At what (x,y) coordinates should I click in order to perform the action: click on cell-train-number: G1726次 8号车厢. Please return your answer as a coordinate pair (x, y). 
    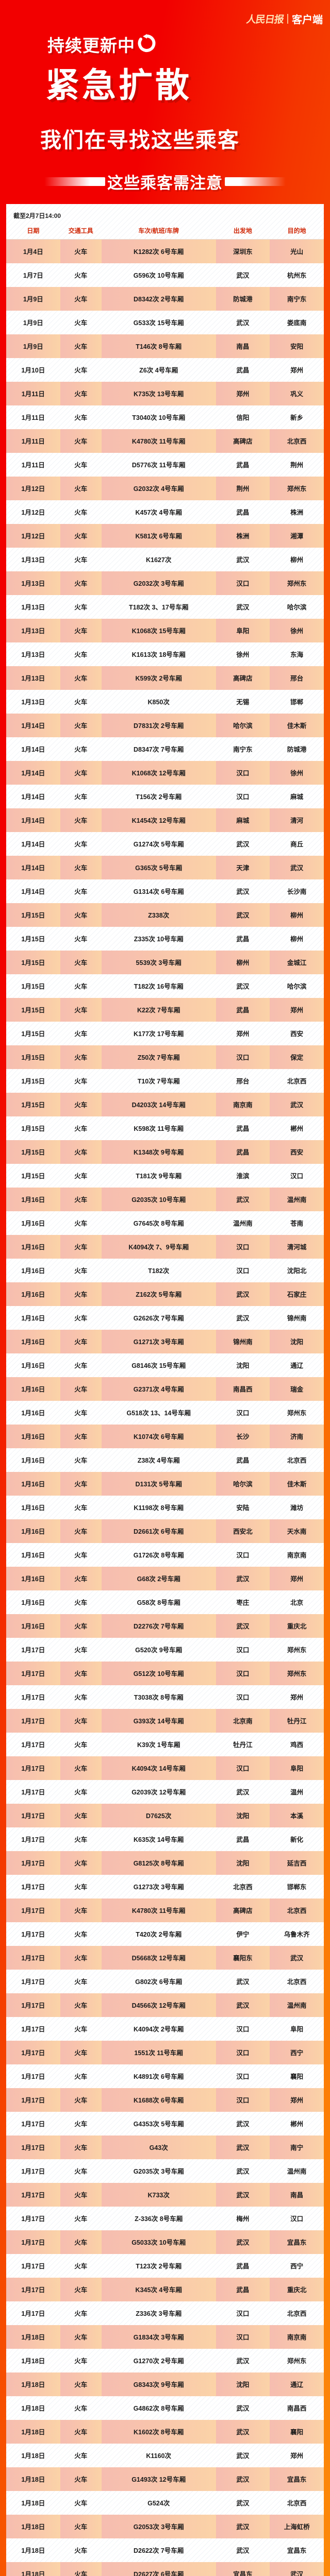
    Looking at the image, I should click on (158, 1555).